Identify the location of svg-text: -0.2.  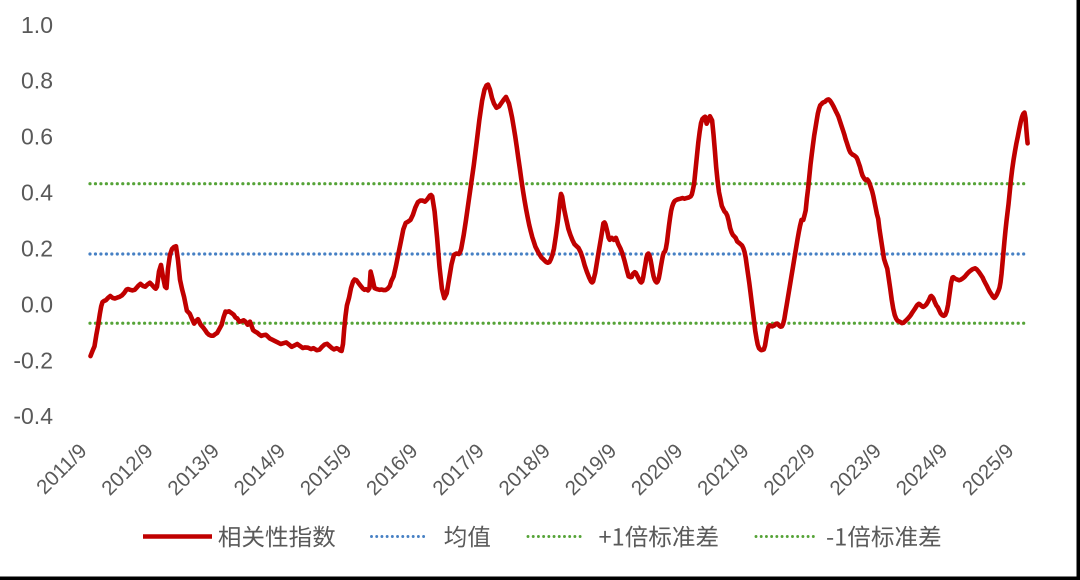
(33, 360).